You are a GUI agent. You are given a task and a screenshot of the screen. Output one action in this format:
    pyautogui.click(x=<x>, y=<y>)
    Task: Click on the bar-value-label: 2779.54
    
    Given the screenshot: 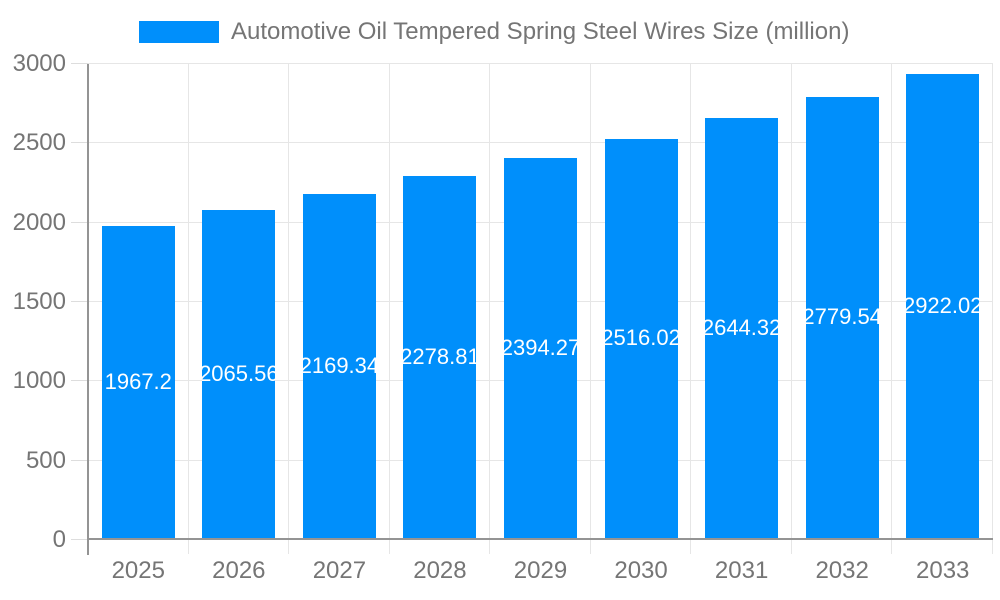 What is the action you would take?
    pyautogui.click(x=842, y=317)
    